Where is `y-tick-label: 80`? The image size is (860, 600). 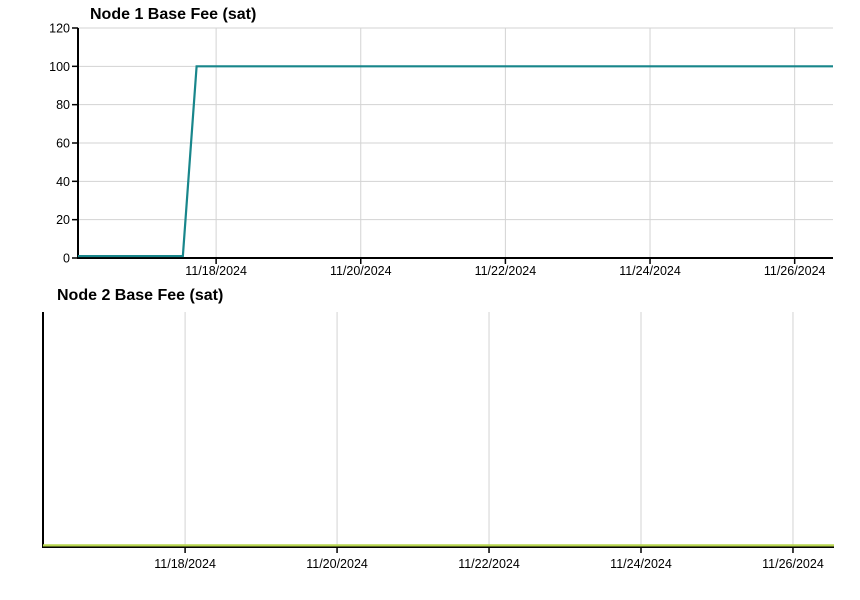
y-tick-label: 80 is located at coordinates (63, 105).